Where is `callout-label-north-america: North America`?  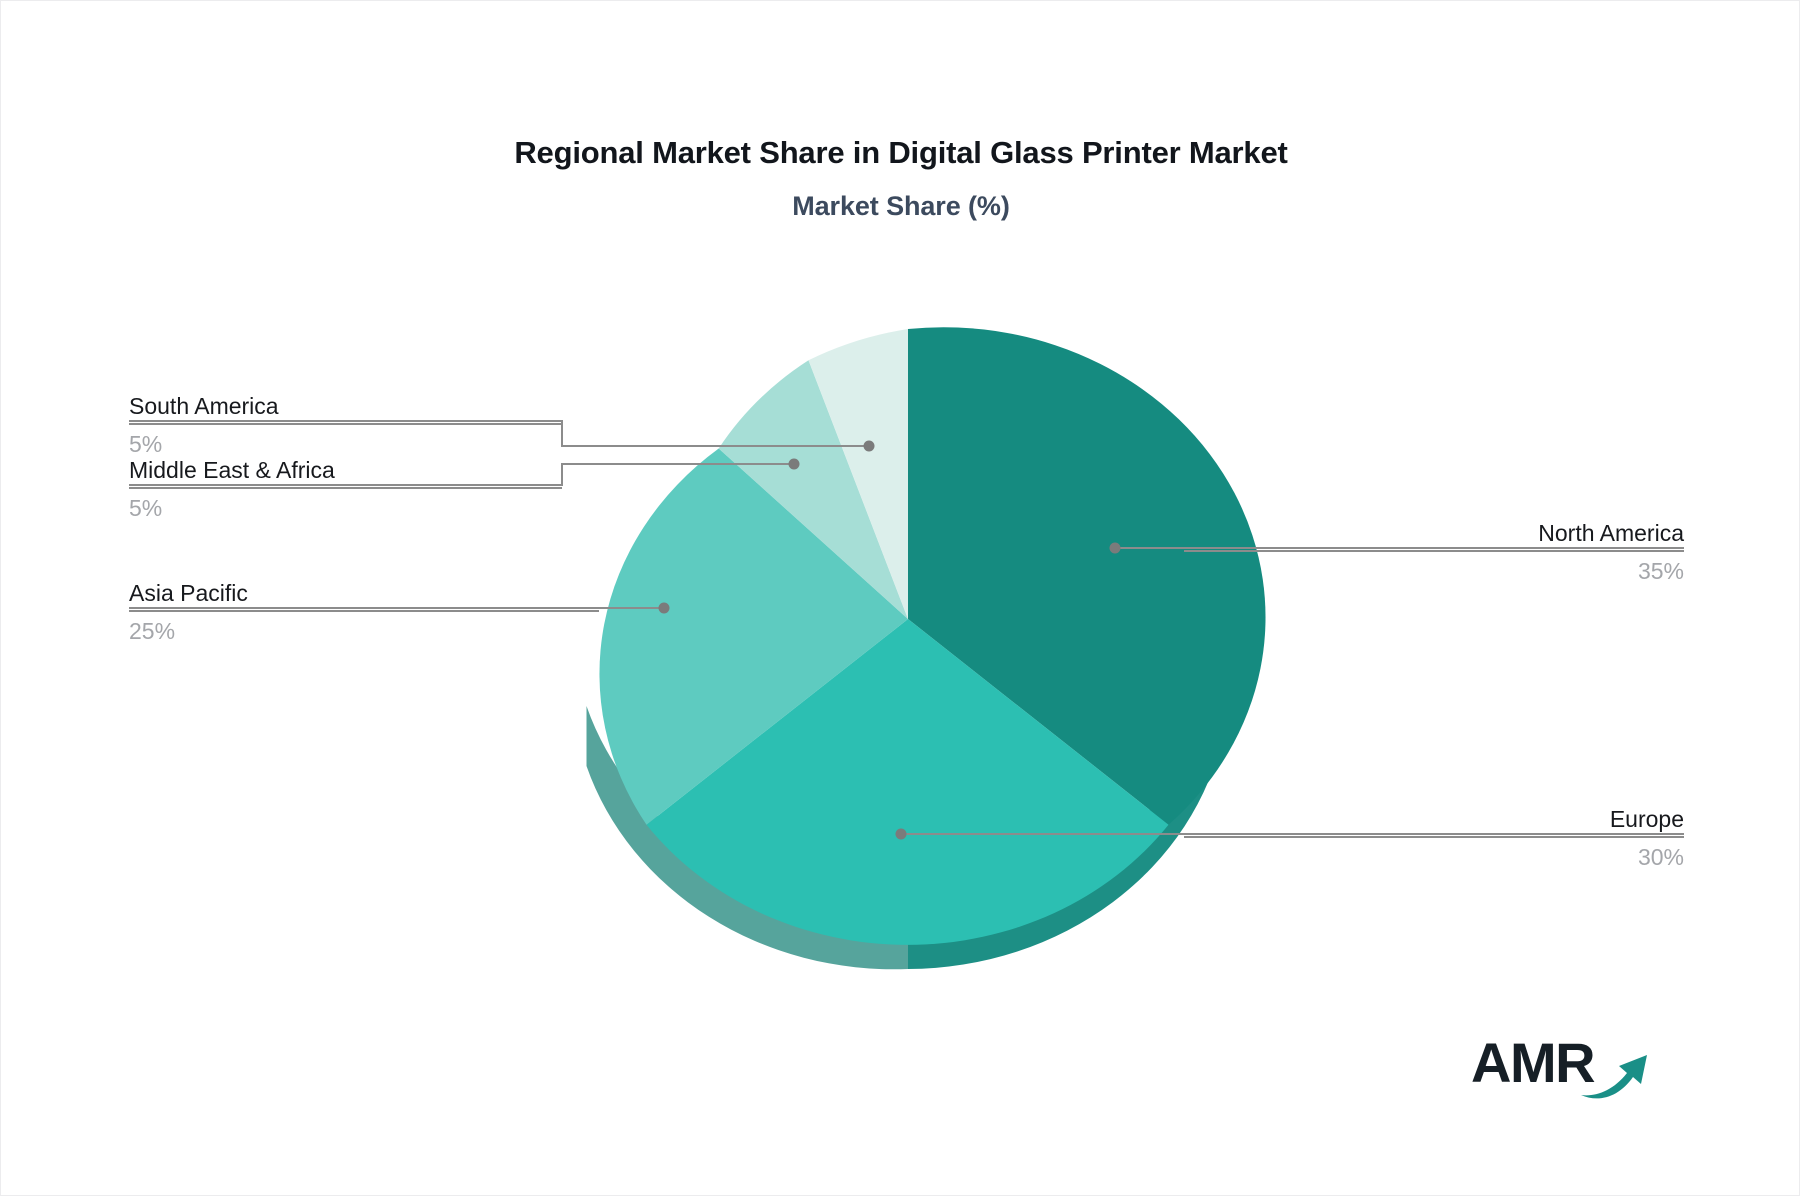
callout-label-north-america: North America is located at coordinates (1611, 533).